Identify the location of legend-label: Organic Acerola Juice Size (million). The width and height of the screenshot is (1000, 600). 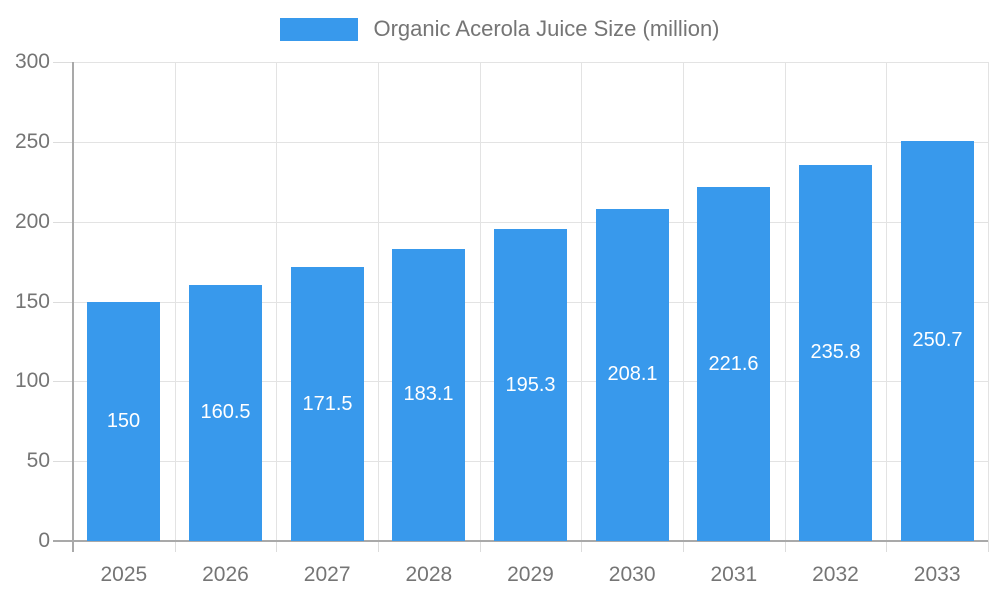
(546, 28).